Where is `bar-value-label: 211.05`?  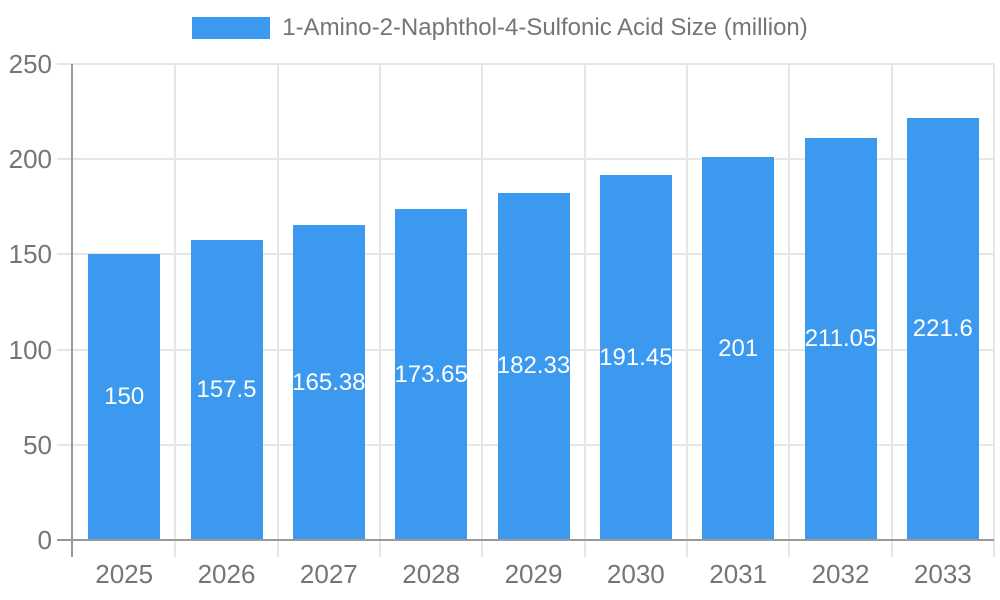 bar-value-label: 211.05 is located at coordinates (840, 339).